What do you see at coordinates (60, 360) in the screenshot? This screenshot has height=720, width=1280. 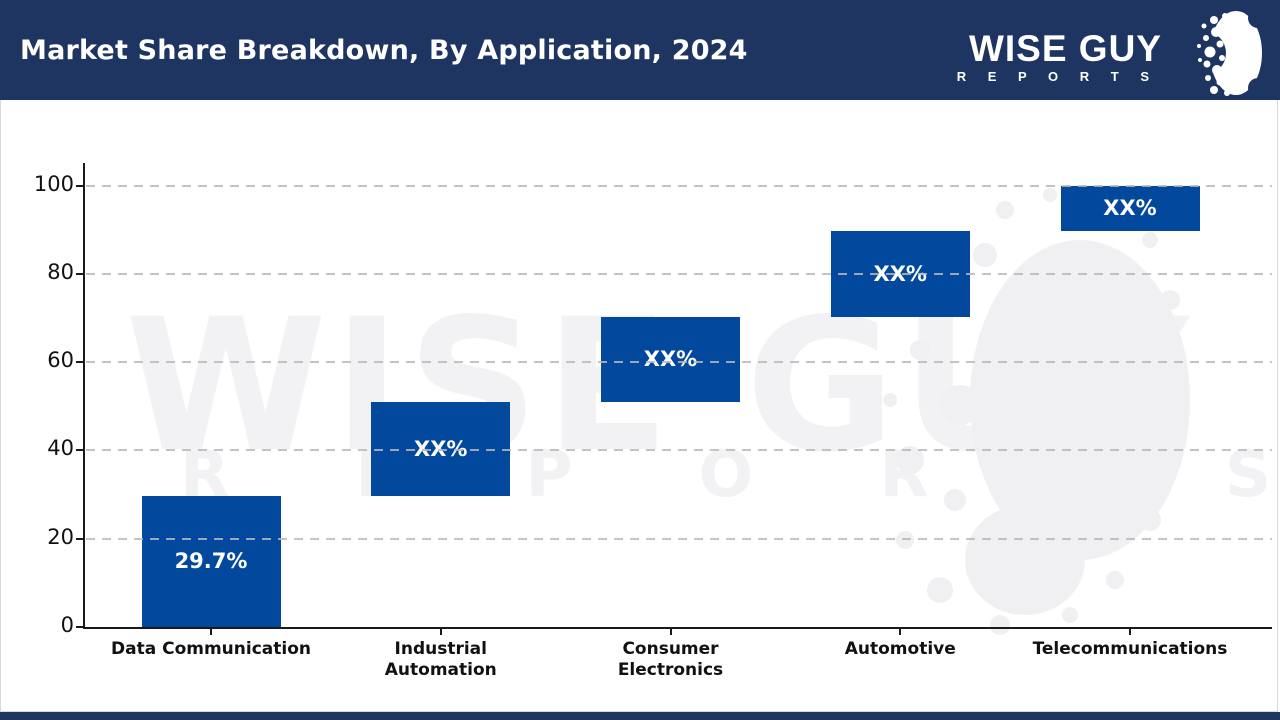 I see `y-tick-label: 60` at bounding box center [60, 360].